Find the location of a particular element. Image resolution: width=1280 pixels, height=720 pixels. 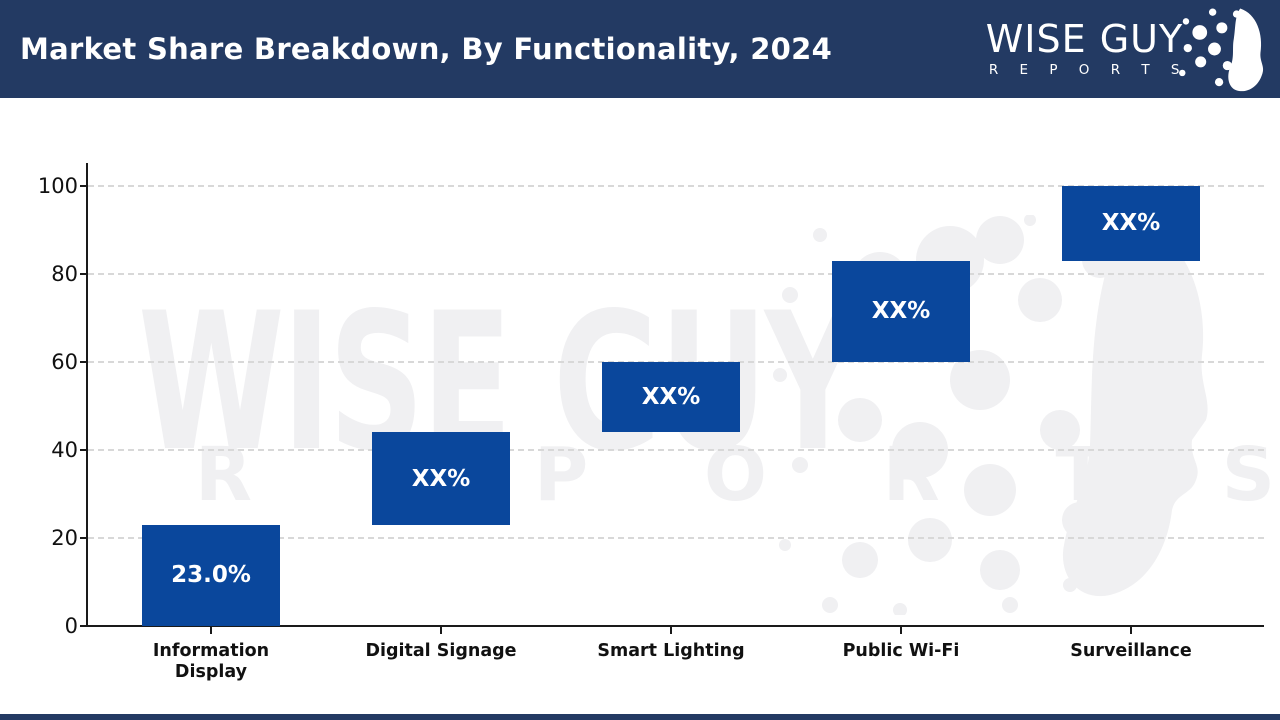

y-tick-label: 60 is located at coordinates (64, 362).